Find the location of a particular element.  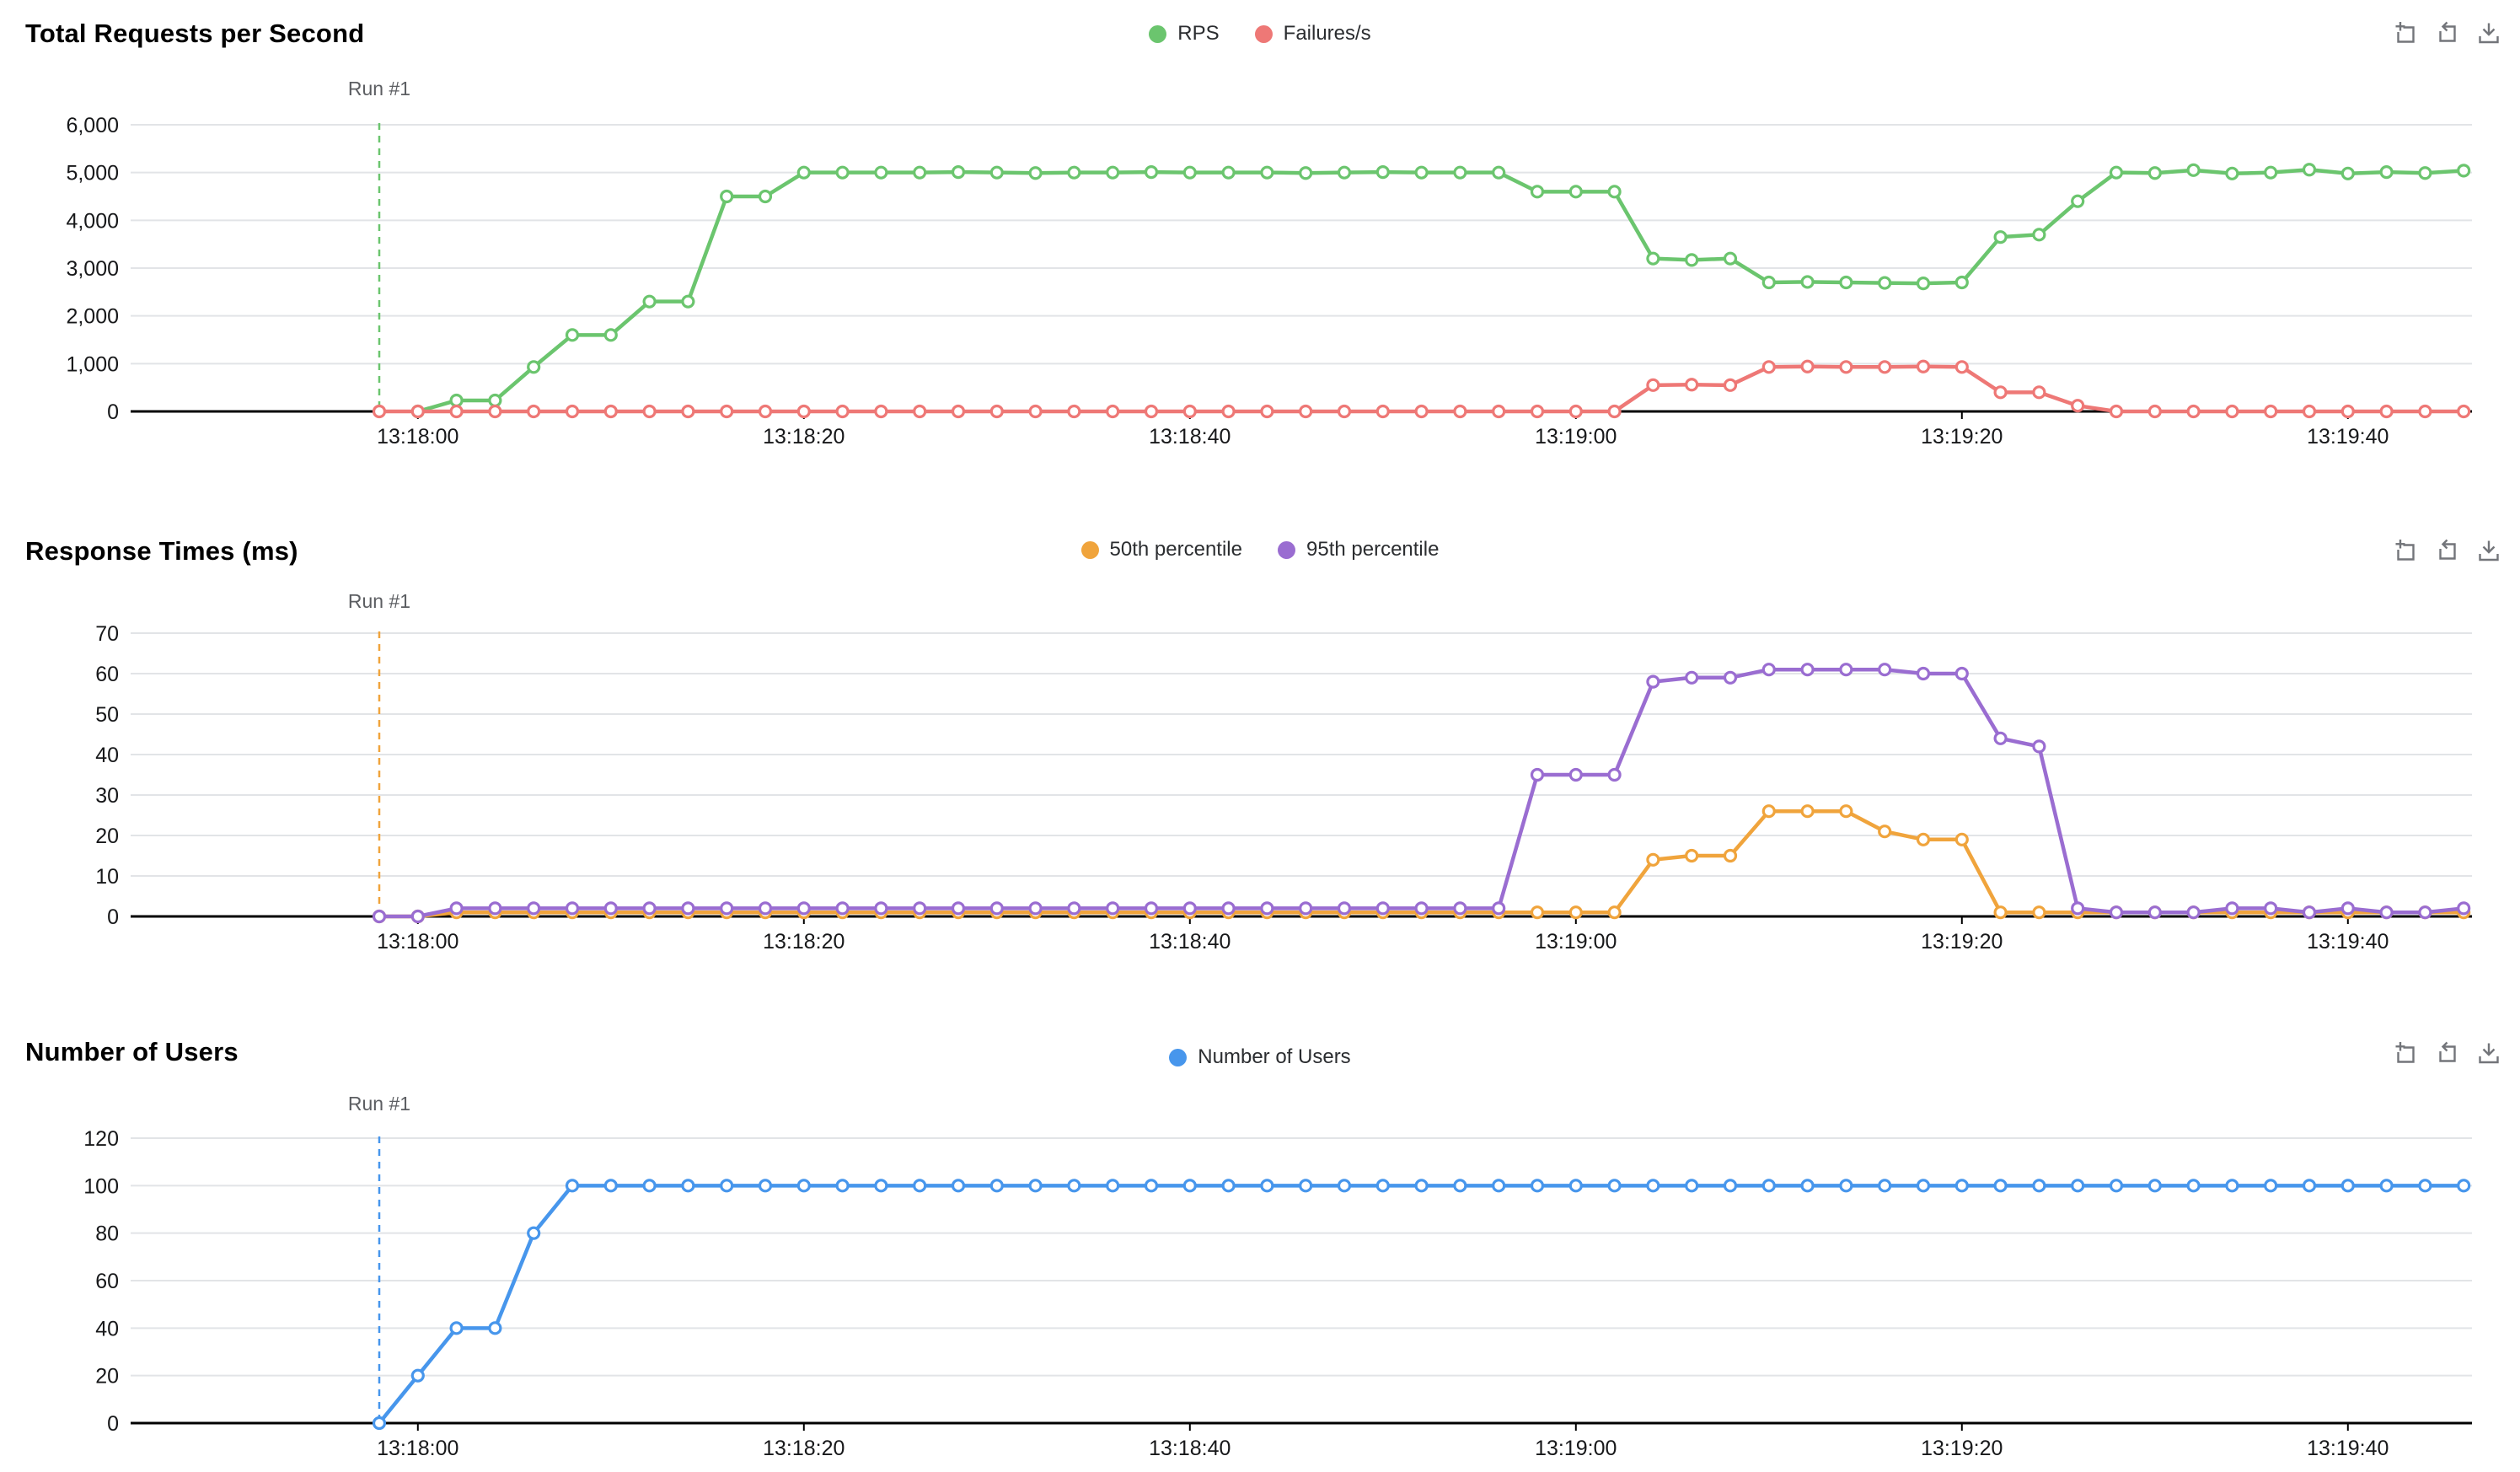

legend-item-50th-percentile: 50th percentile is located at coordinates (1161, 549).